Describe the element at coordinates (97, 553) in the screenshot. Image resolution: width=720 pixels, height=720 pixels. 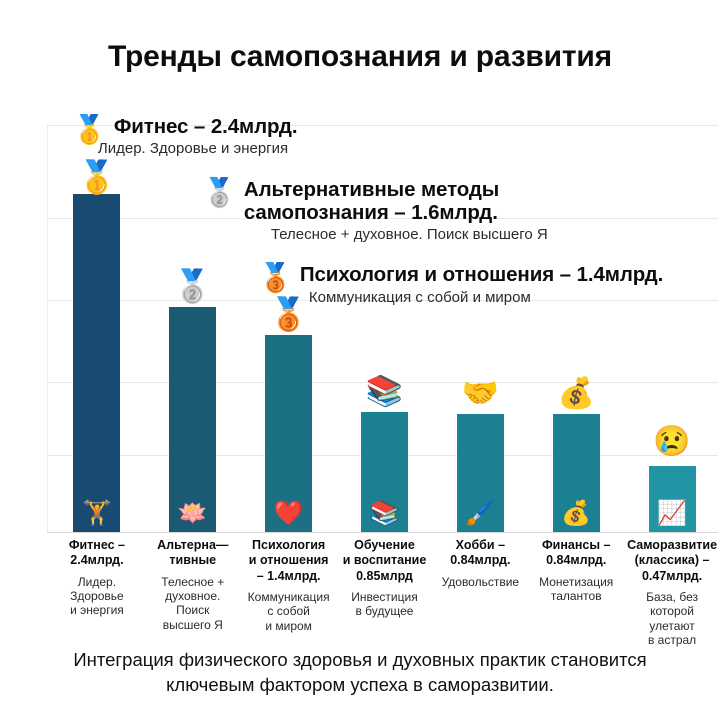
I see `category-name: Фитнес – 2.4млрд.` at that location.